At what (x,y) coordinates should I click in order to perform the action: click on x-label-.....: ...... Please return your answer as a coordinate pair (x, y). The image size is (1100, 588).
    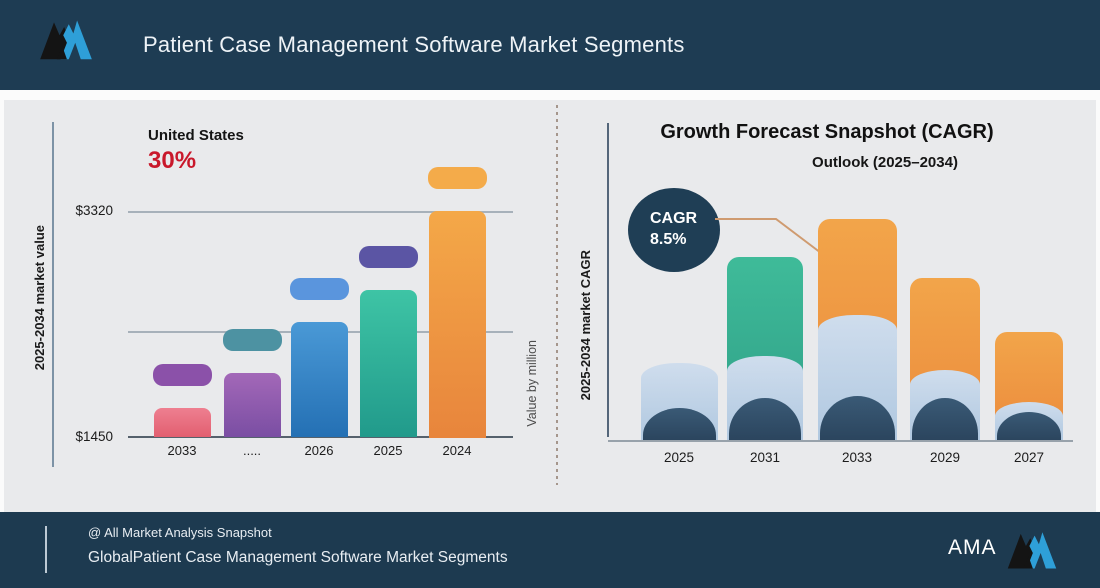
    Looking at the image, I should click on (252, 450).